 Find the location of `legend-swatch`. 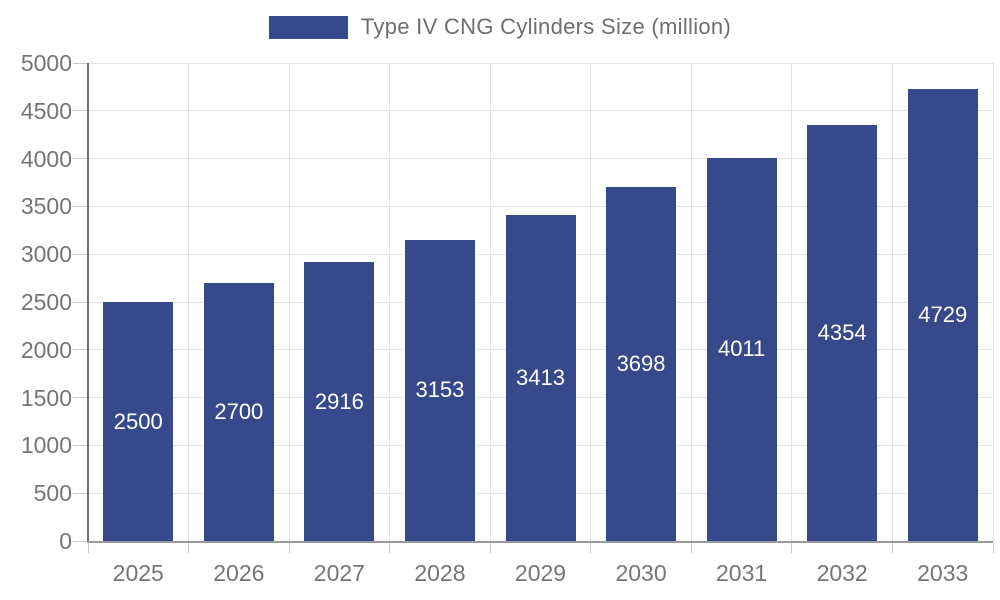

legend-swatch is located at coordinates (308, 27).